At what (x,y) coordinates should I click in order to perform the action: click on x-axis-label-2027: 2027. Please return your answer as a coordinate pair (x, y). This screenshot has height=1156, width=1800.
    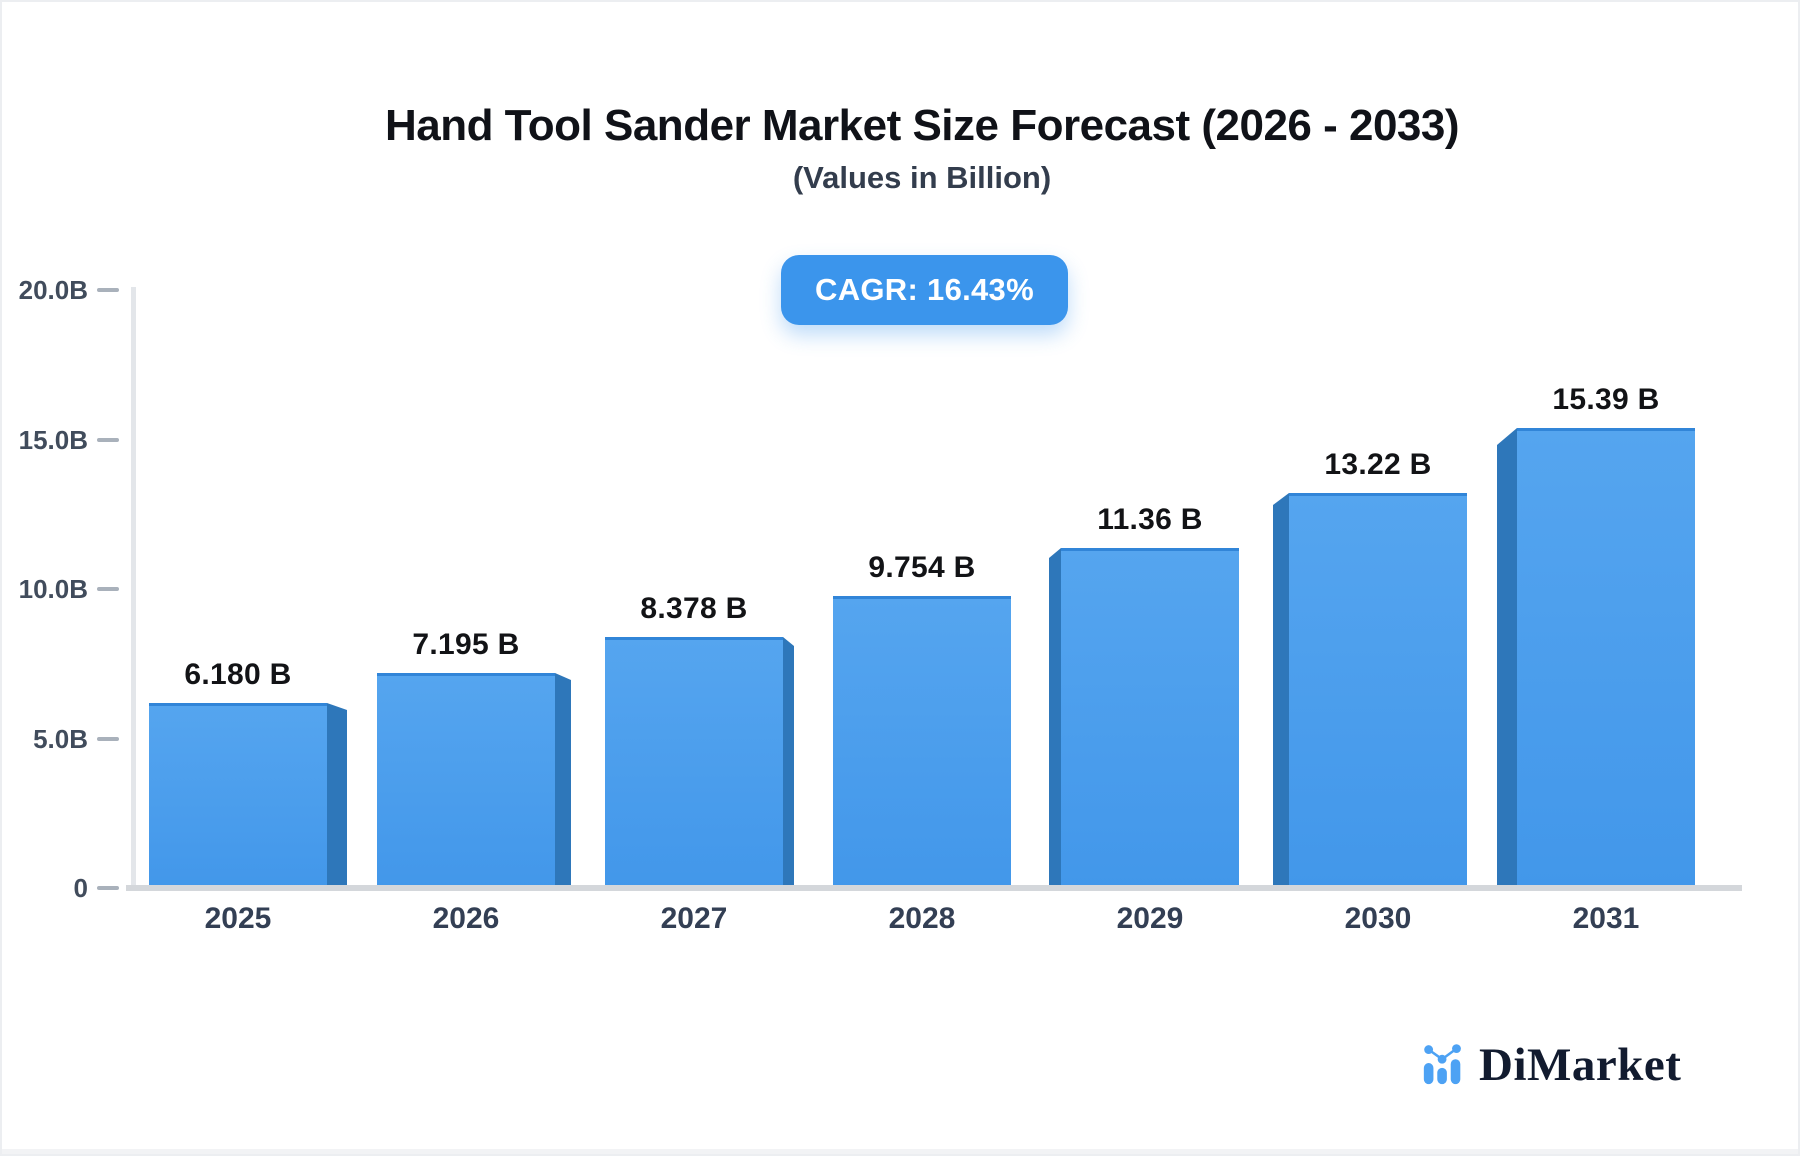
    Looking at the image, I should click on (694, 918).